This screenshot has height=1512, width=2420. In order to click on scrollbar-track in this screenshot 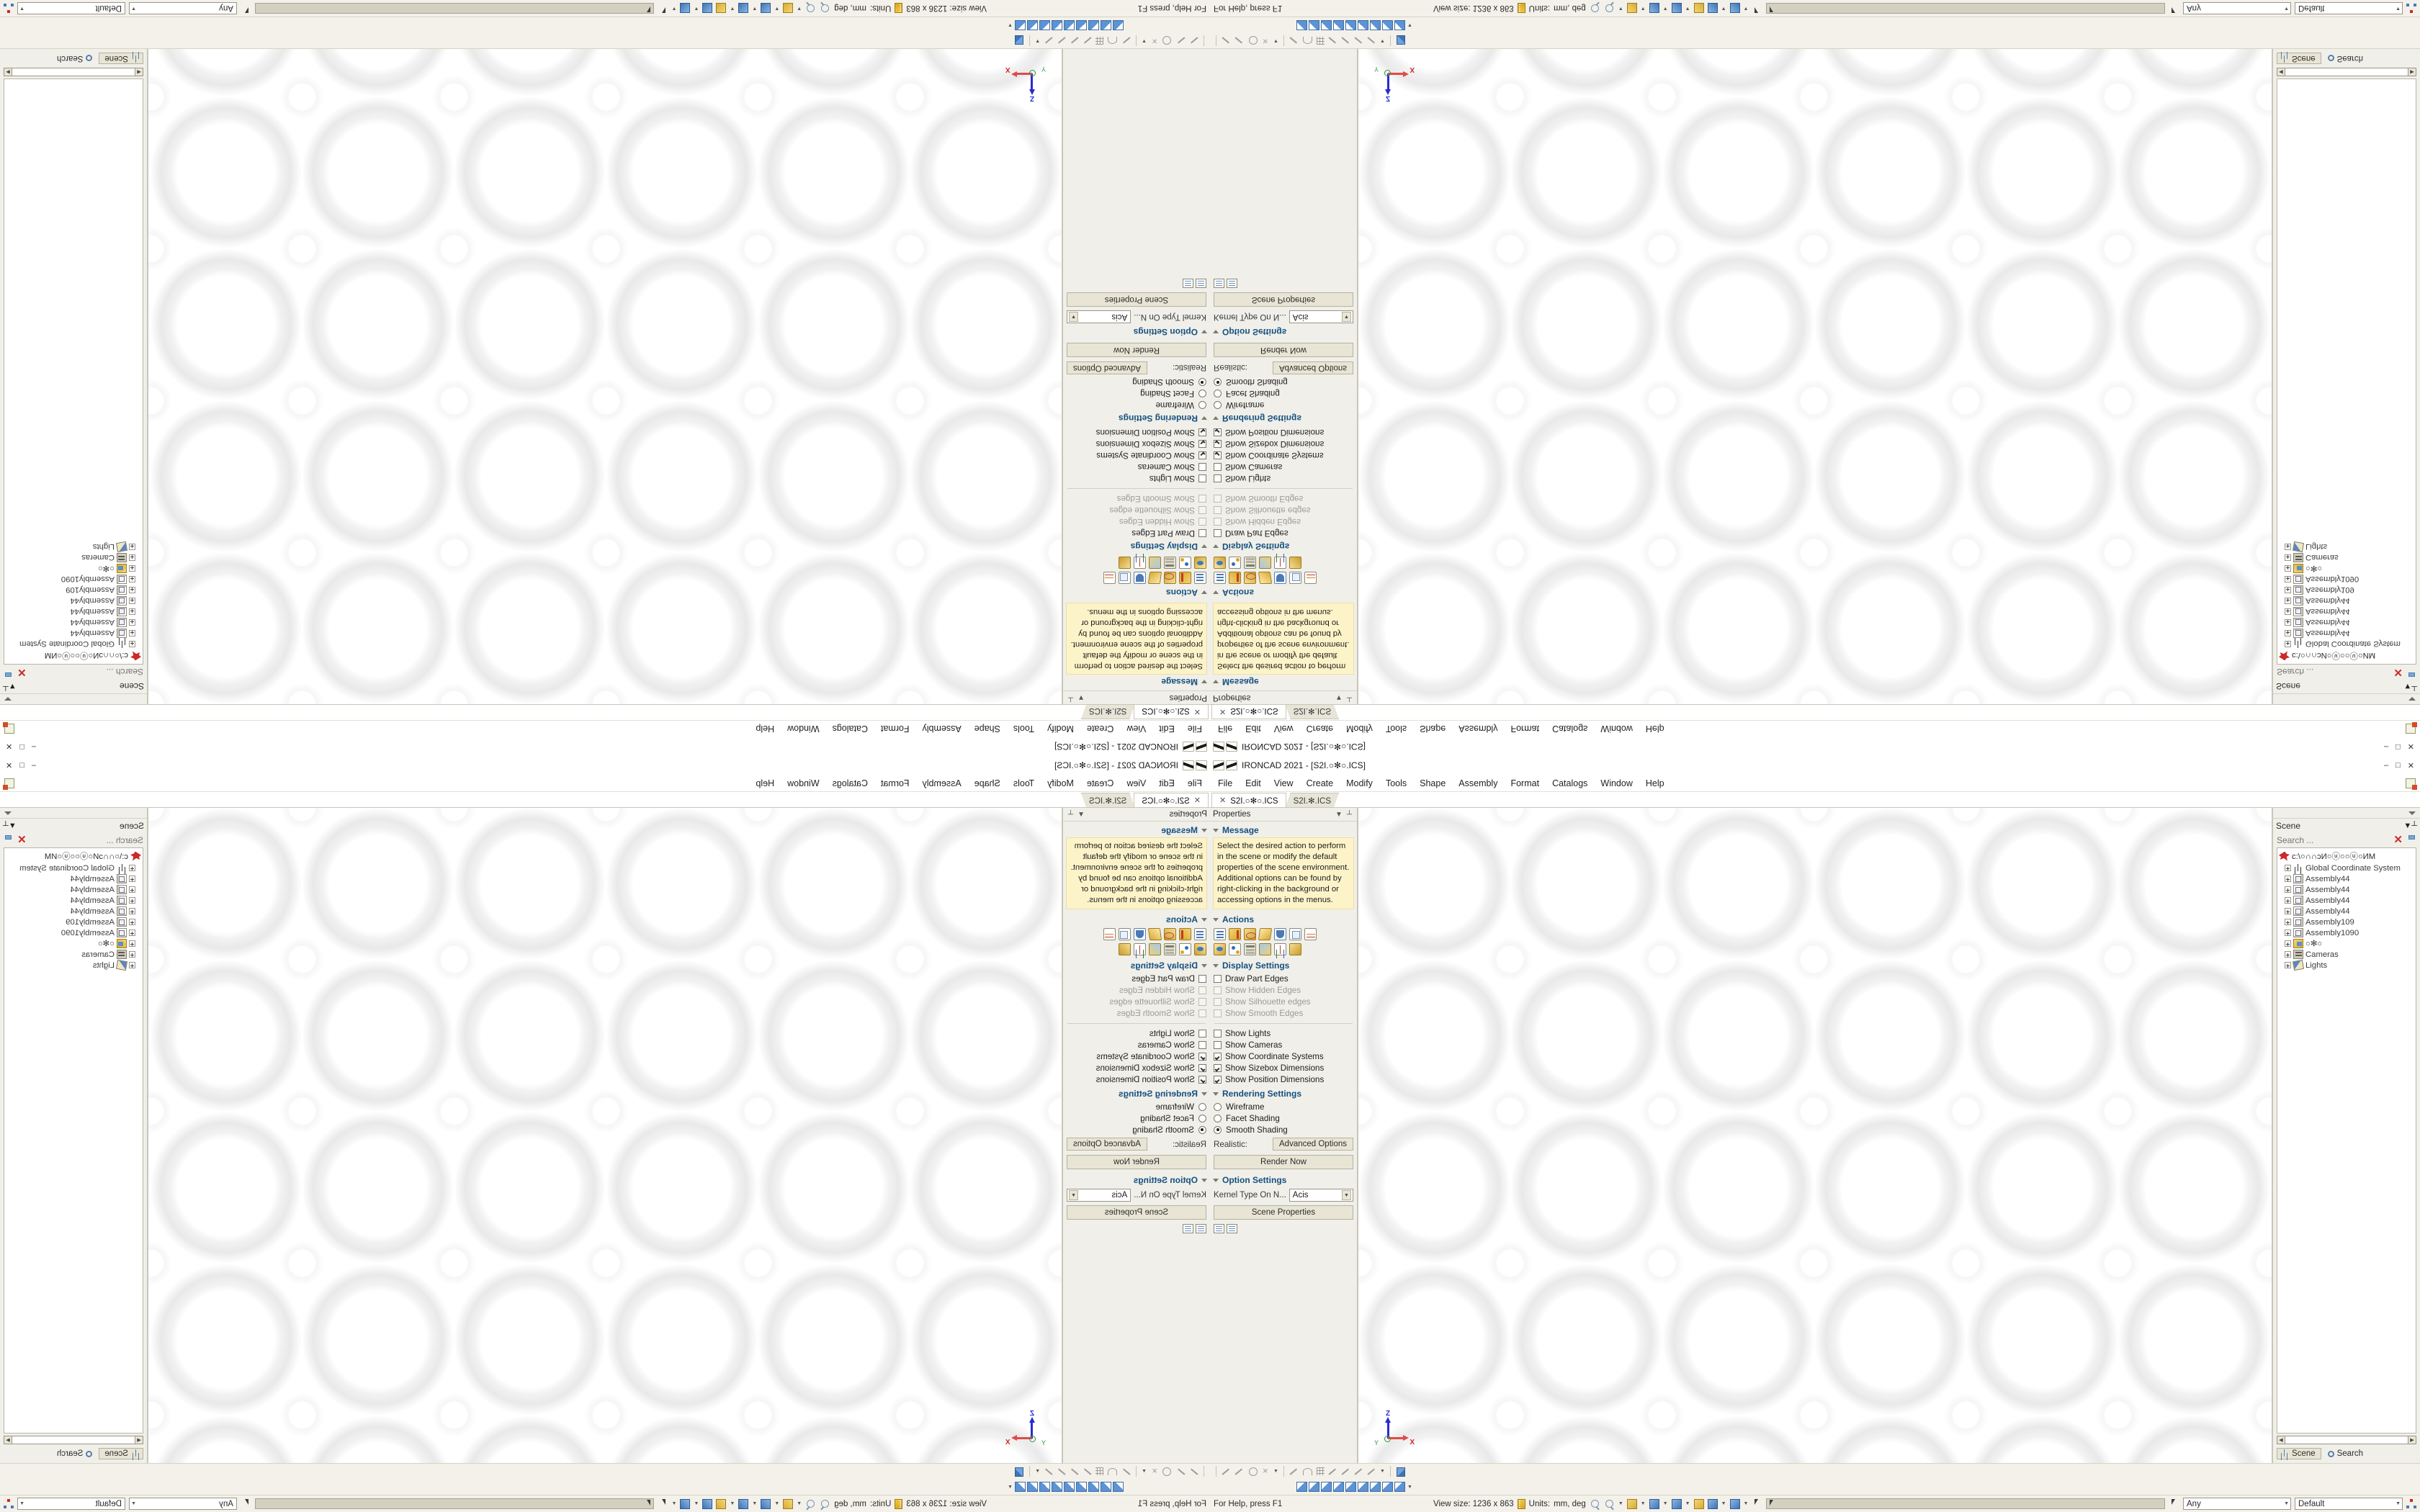, I will do `click(2346, 1439)`.